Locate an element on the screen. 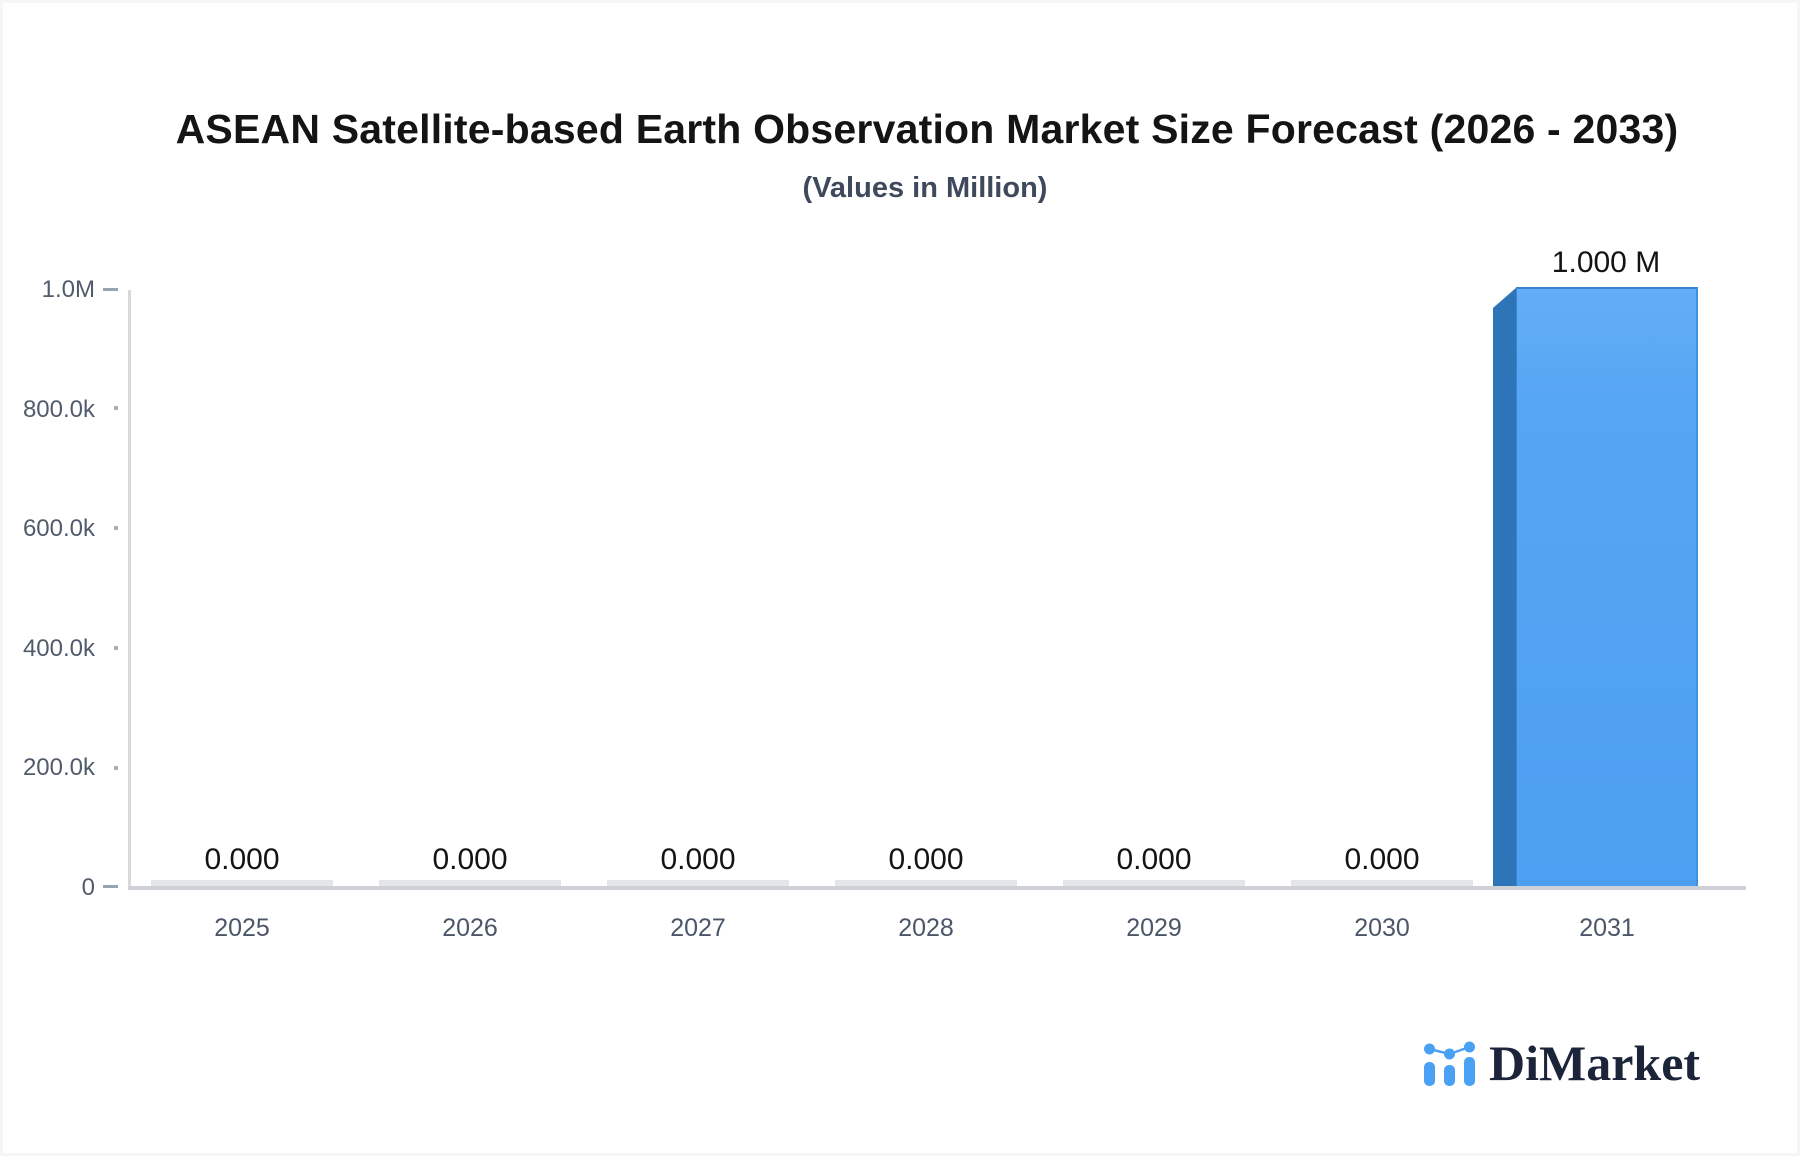 Image resolution: width=1800 pixels, height=1156 pixels. bar-2026 is located at coordinates (470, 883).